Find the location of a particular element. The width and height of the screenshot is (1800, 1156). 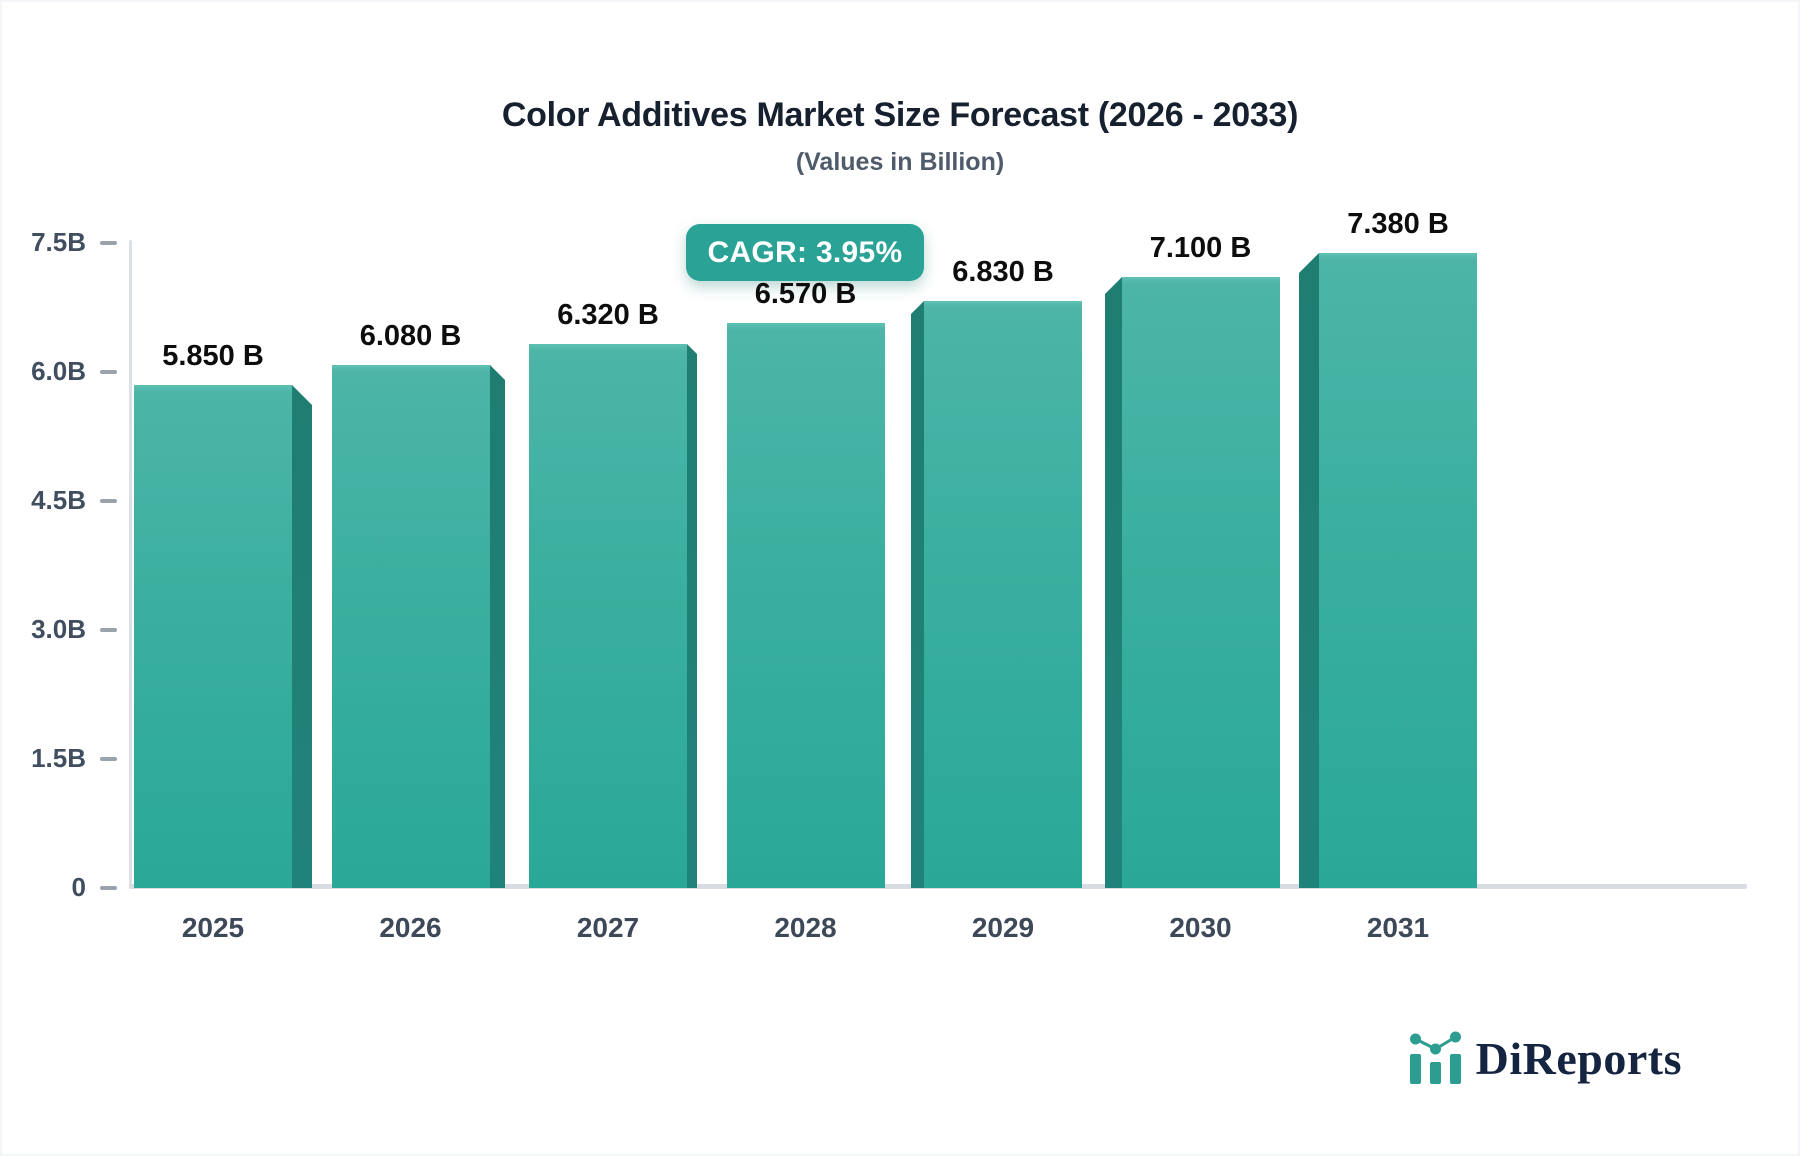

x-tick-label: 2028 is located at coordinates (805, 927).